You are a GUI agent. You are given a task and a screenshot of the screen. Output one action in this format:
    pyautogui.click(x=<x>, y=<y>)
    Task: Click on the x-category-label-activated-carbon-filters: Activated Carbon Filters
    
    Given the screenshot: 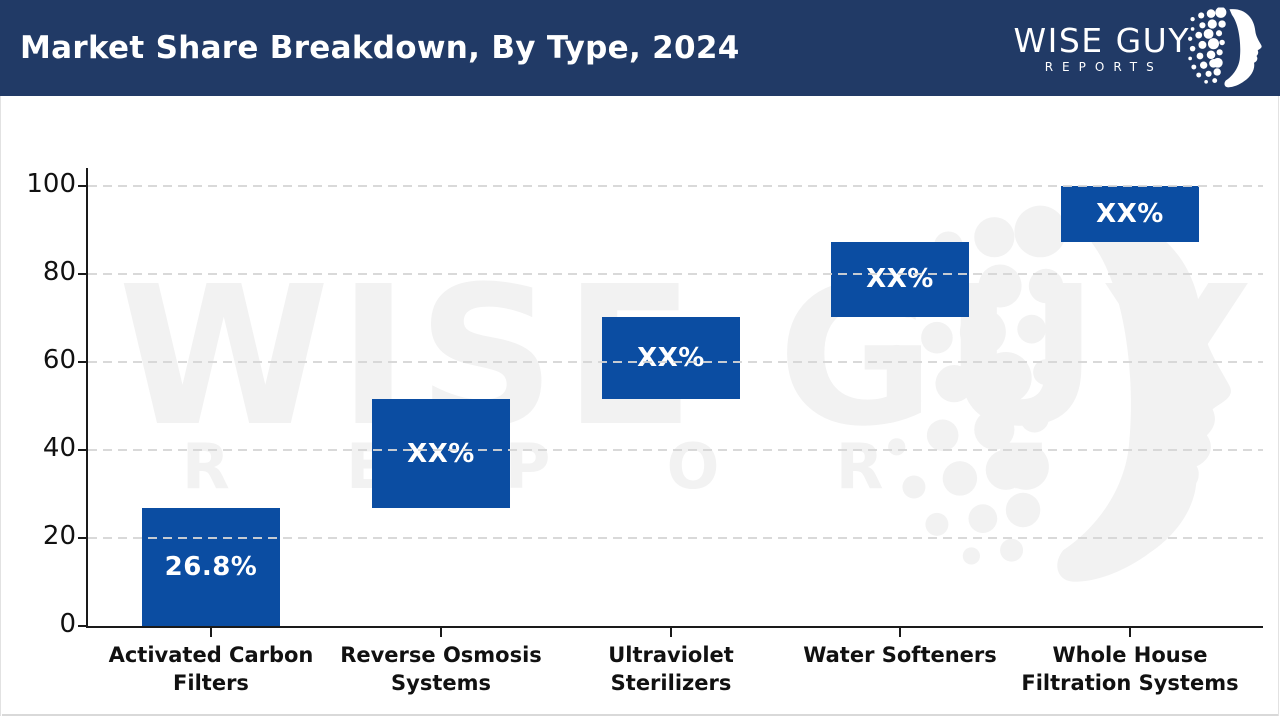 What is the action you would take?
    pyautogui.click(x=211, y=669)
    